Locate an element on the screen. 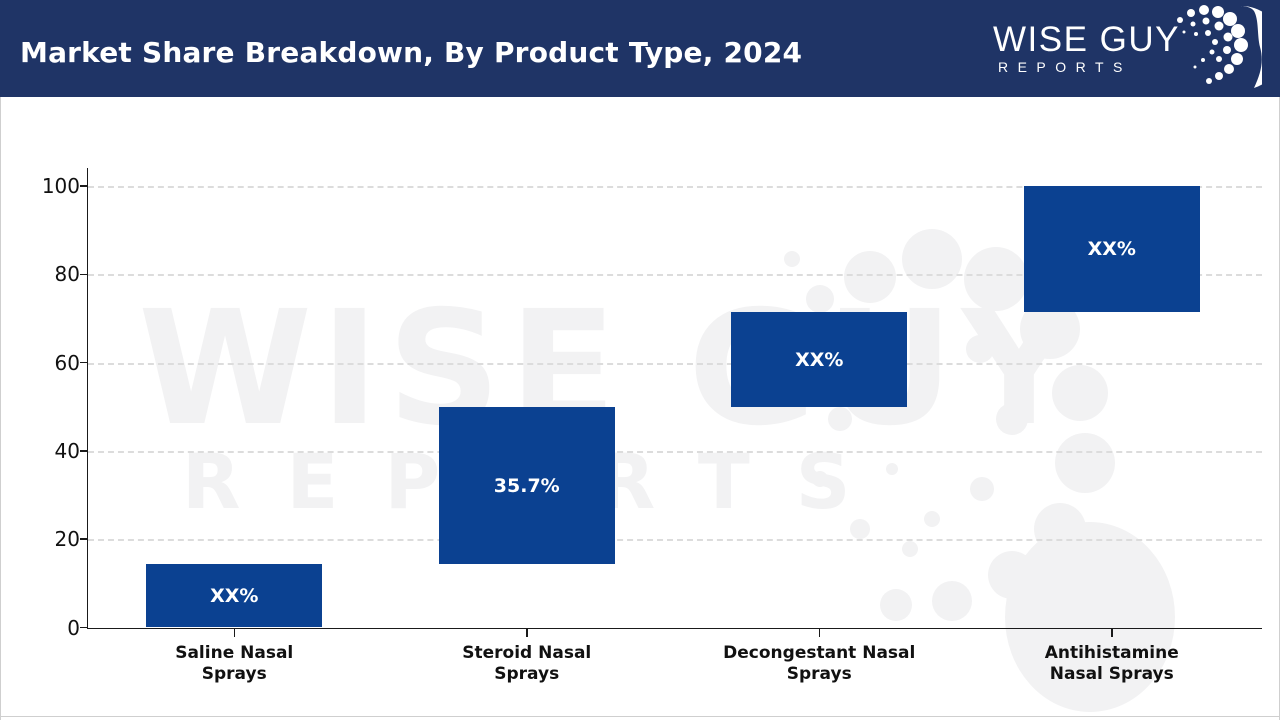 Image resolution: width=1280 pixels, height=721 pixels. bar-segment-3: XX% is located at coordinates (819, 359).